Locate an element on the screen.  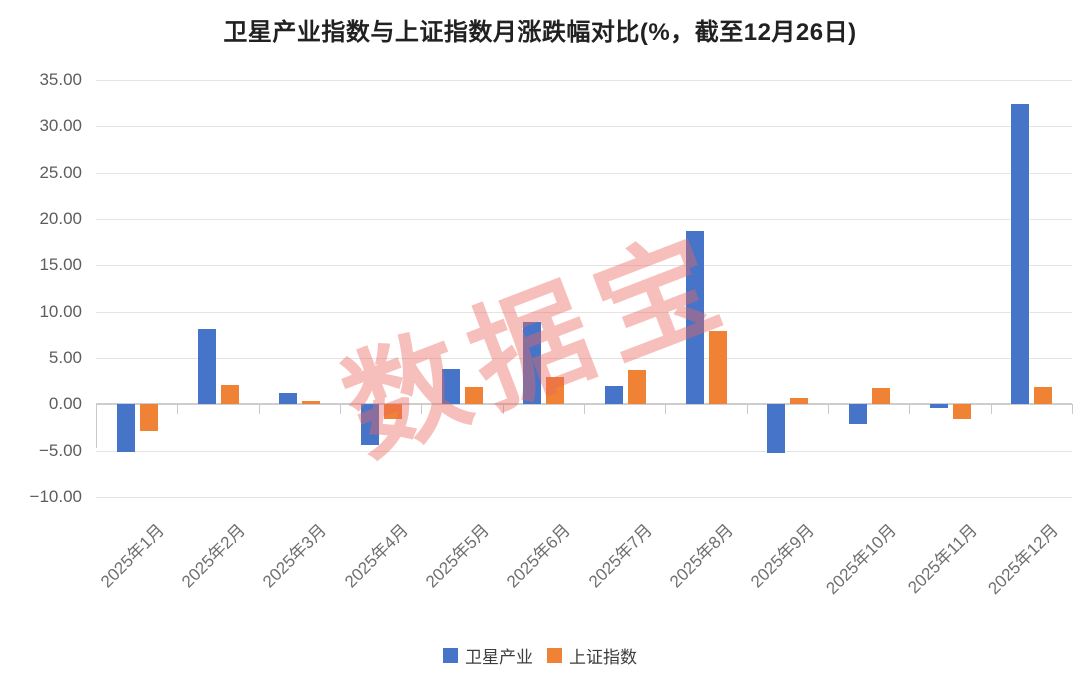
x-tick-label: 2025年2月 is located at coordinates (213, 556).